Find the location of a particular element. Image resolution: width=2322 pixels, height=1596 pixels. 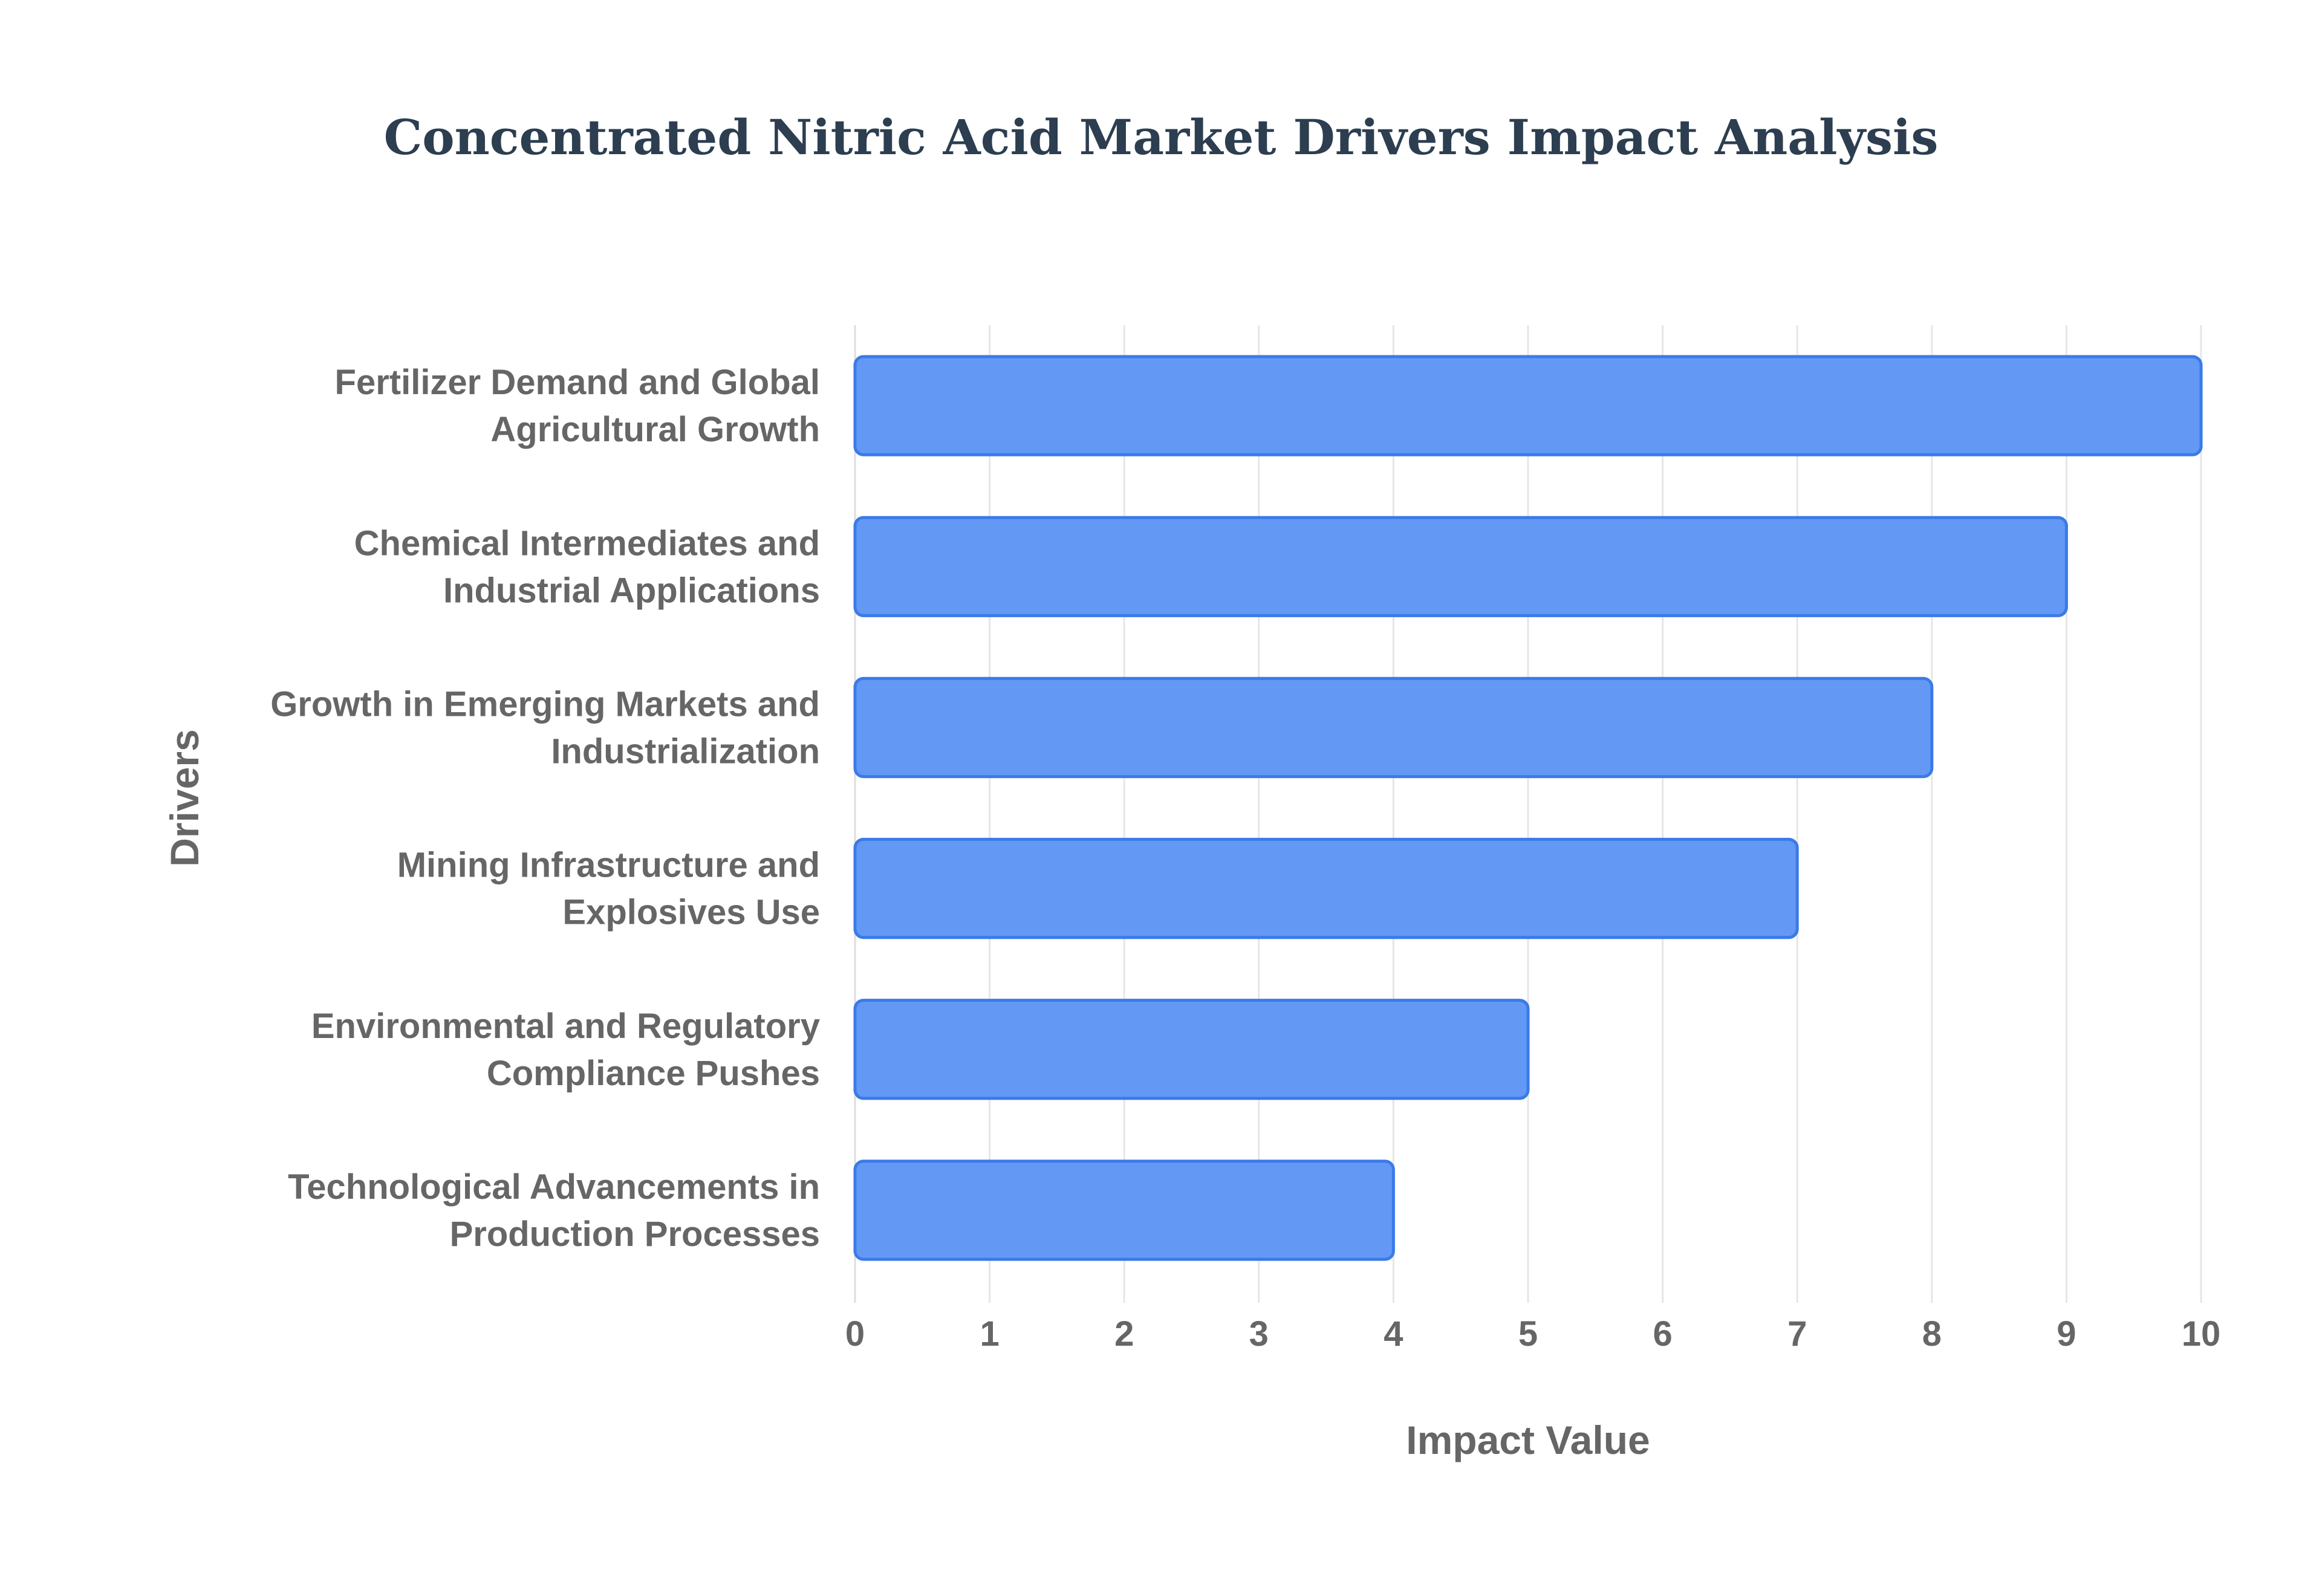

x-axis-title: Impact Value is located at coordinates (1528, 1440).